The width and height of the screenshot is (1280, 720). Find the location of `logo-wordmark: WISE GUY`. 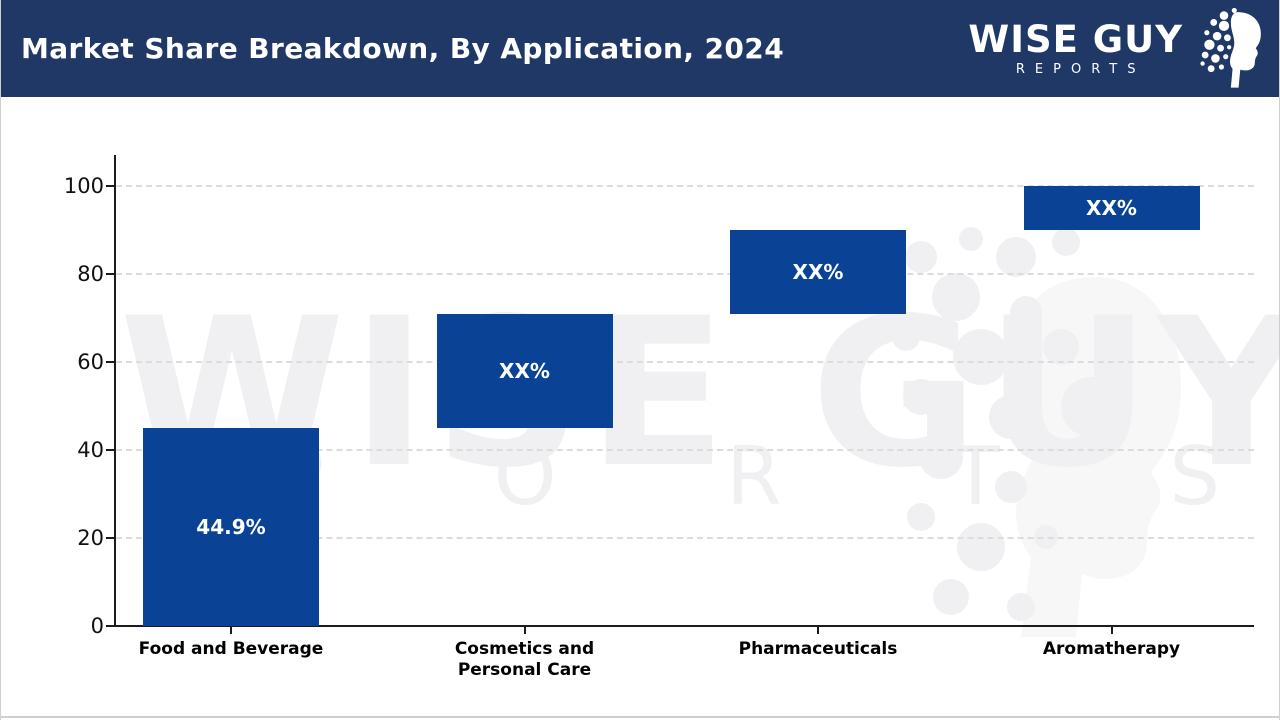

logo-wordmark: WISE GUY is located at coordinates (1075, 39).